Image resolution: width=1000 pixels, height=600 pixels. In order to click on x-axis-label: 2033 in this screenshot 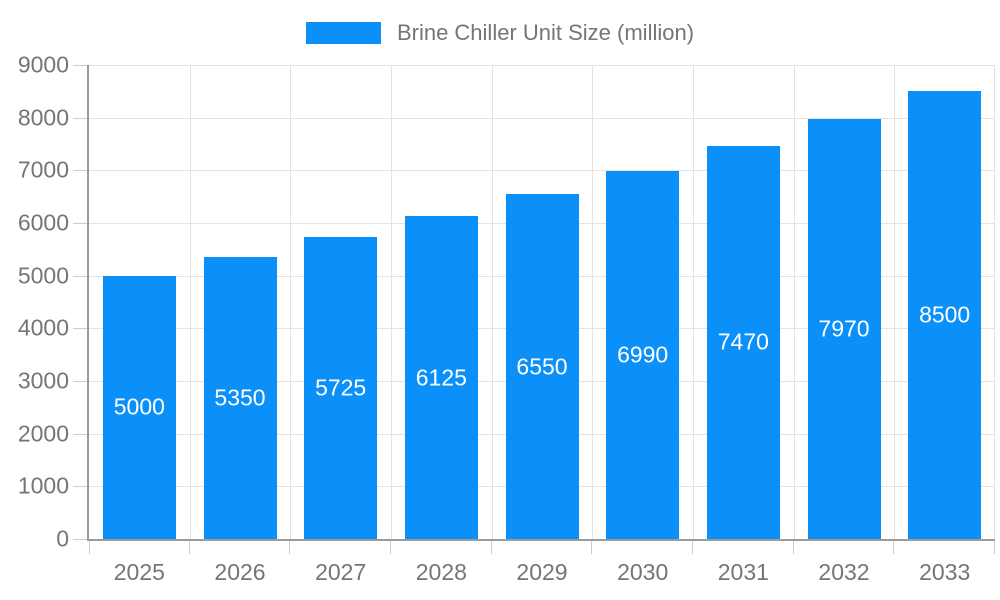, I will do `click(945, 572)`.